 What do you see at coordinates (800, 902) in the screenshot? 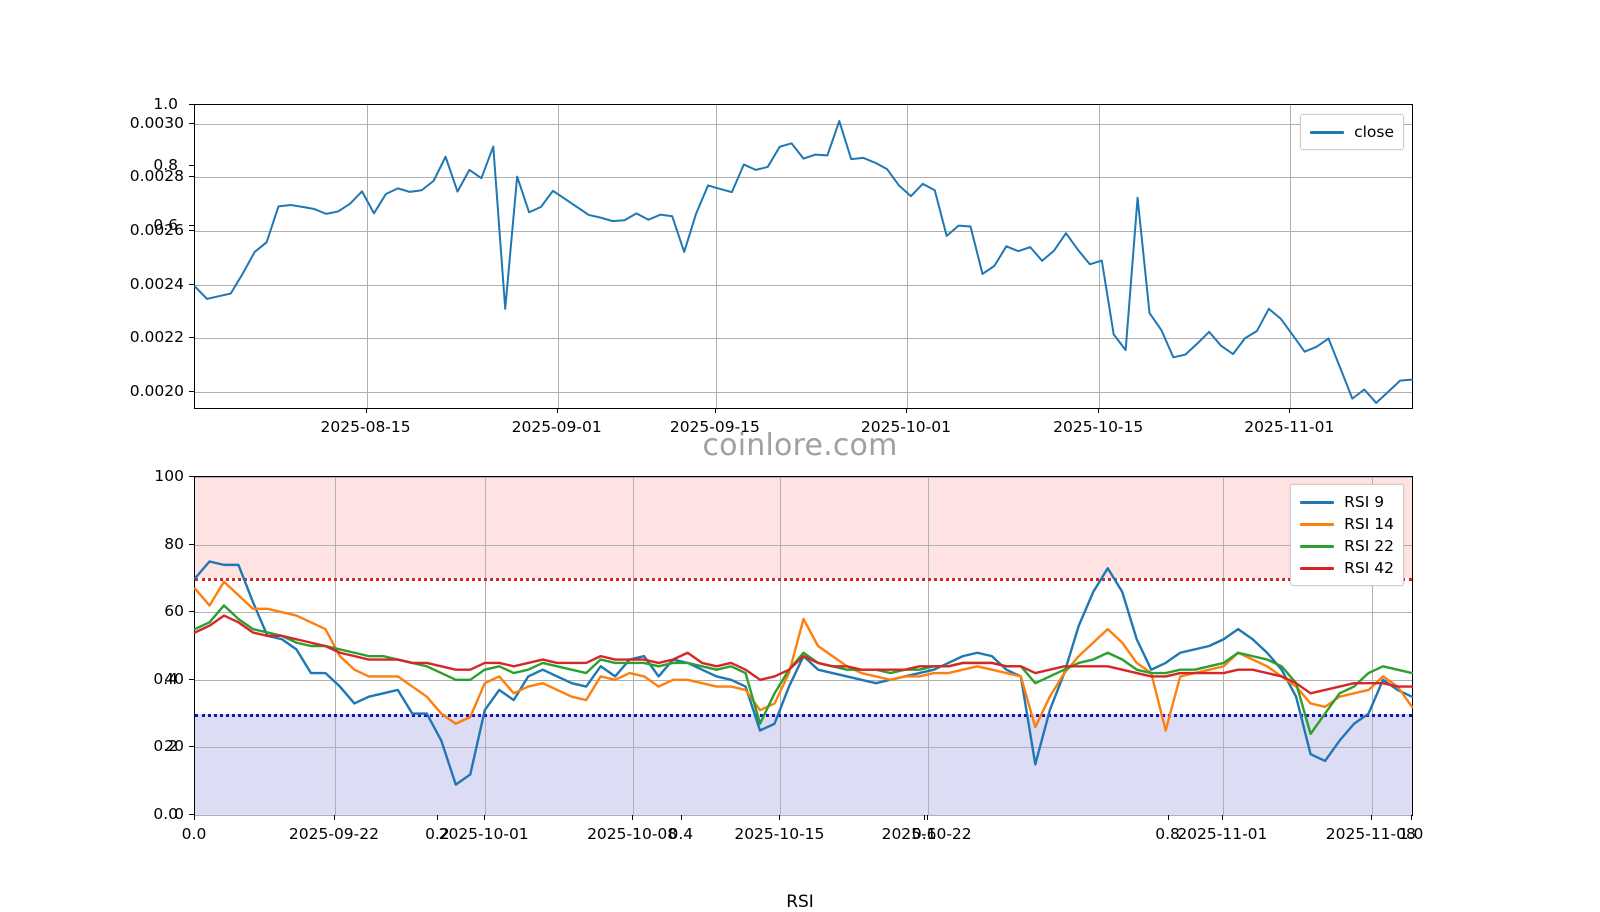
I see `rsi-chart-title: RSI` at bounding box center [800, 902].